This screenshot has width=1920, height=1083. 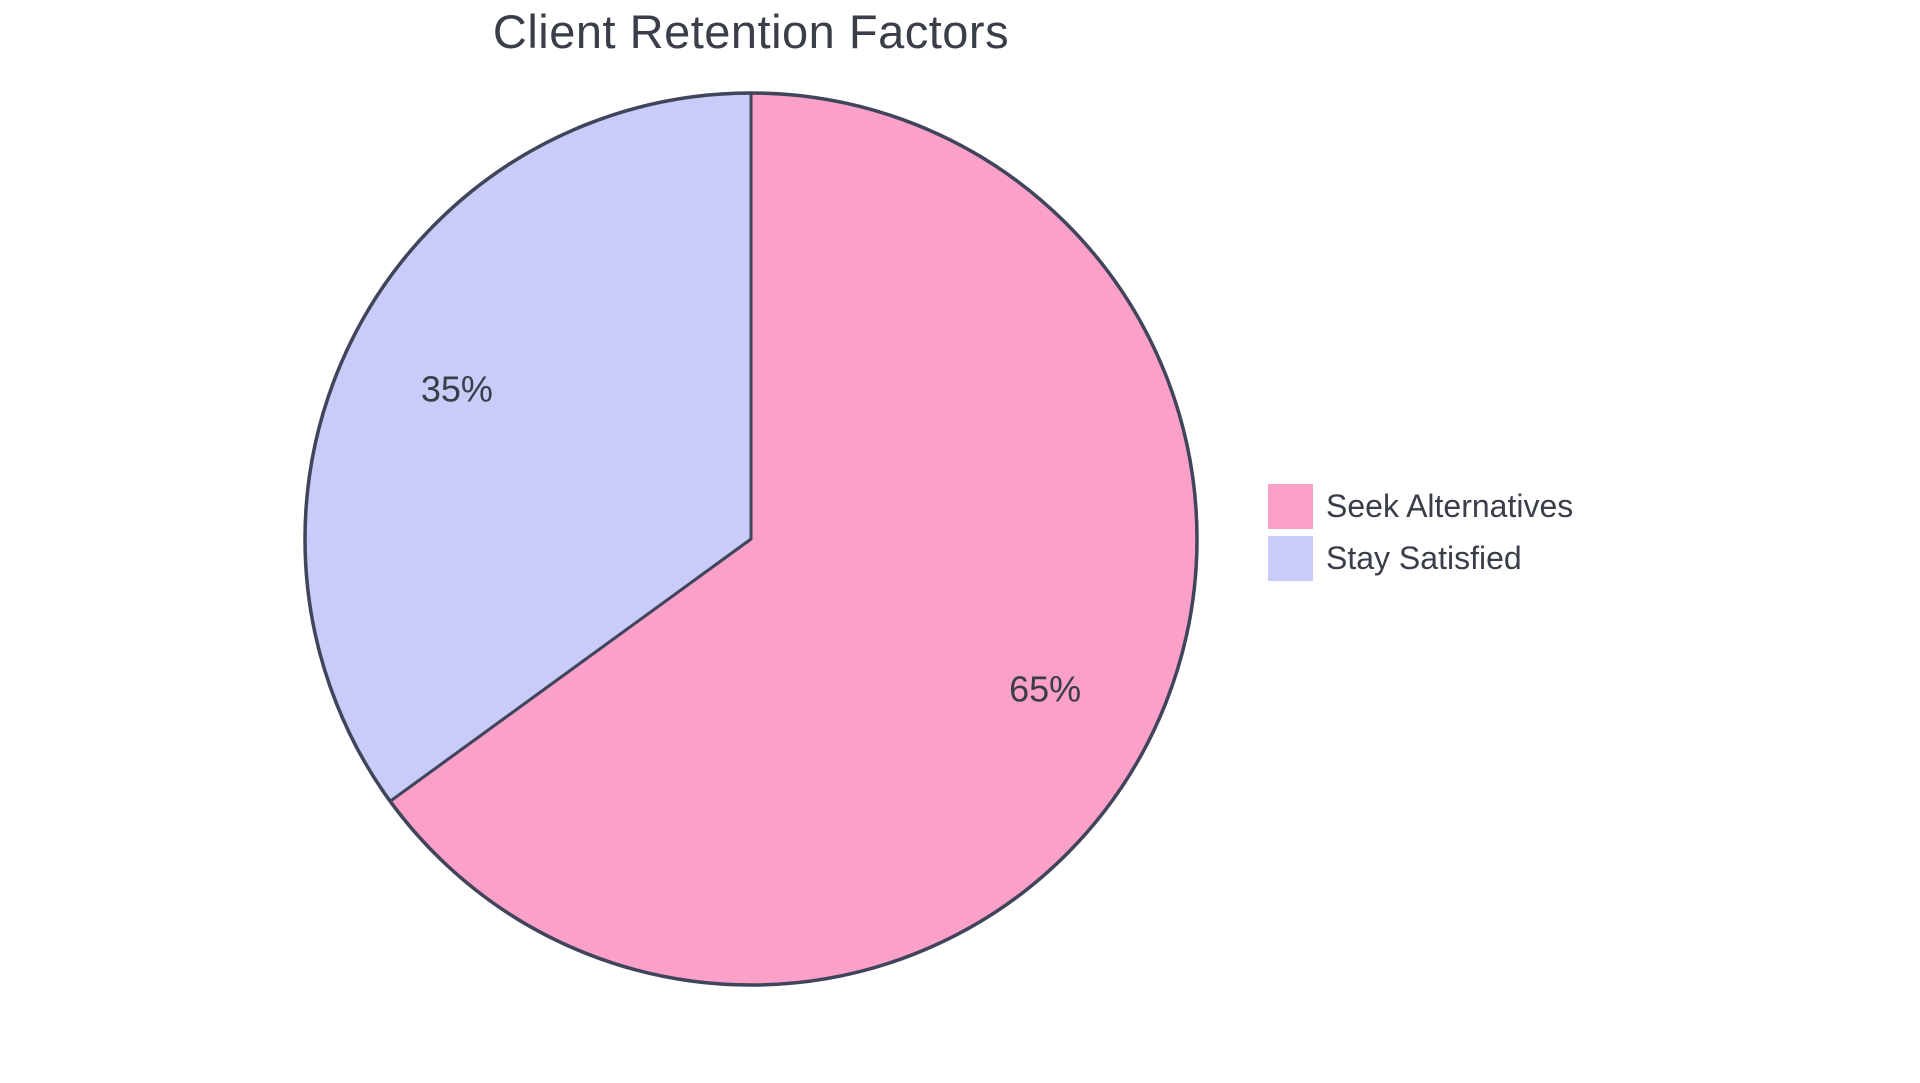 What do you see at coordinates (1420, 532) in the screenshot?
I see `legend: Seek Alternatives Stay Satisfied` at bounding box center [1420, 532].